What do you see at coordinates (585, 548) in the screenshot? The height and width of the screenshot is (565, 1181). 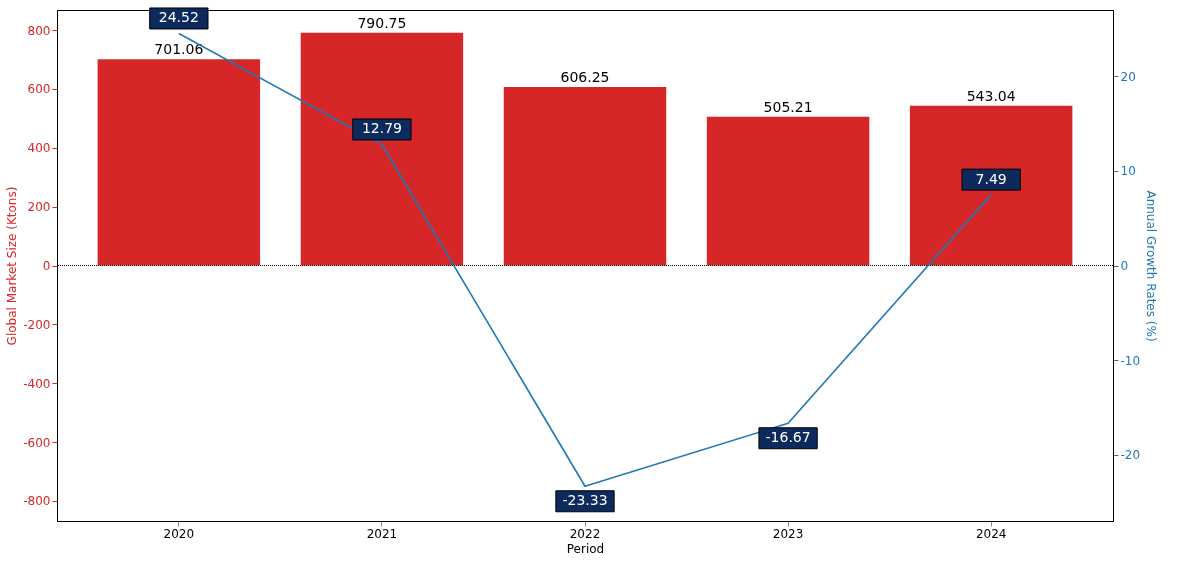 I see `x-axis-title: Period` at bounding box center [585, 548].